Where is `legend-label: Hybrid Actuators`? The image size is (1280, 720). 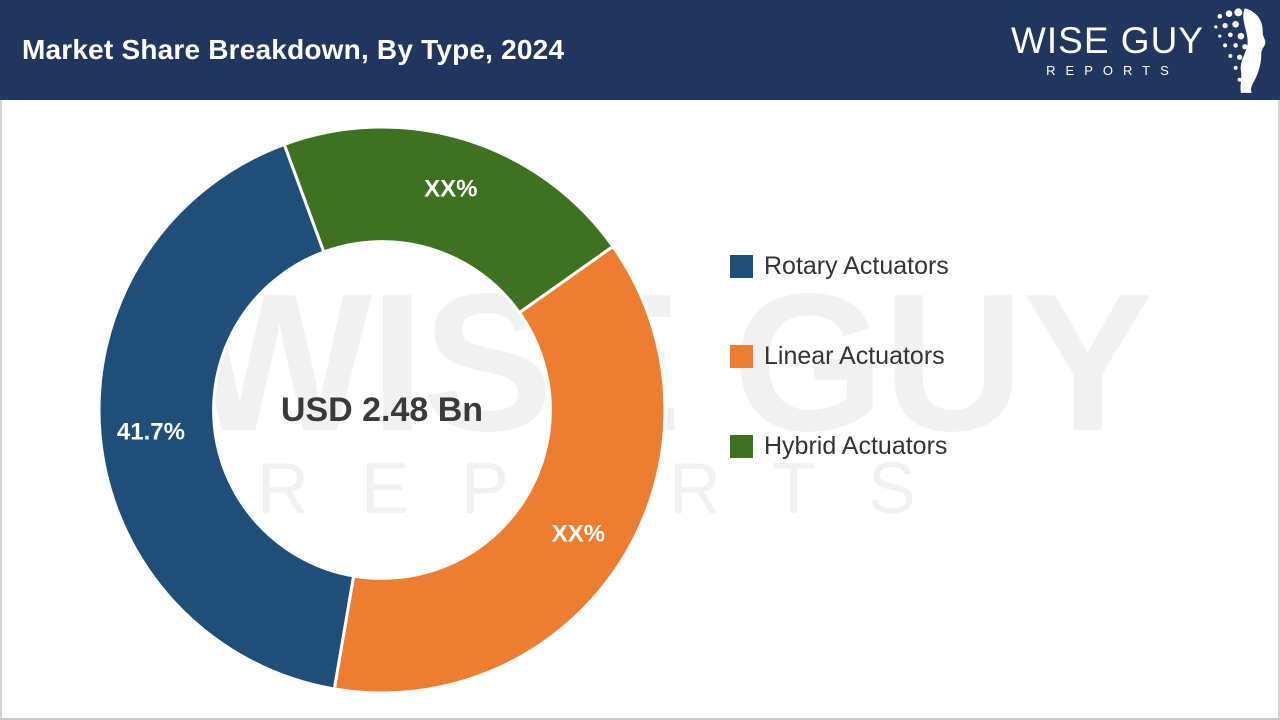 legend-label: Hybrid Actuators is located at coordinates (856, 445).